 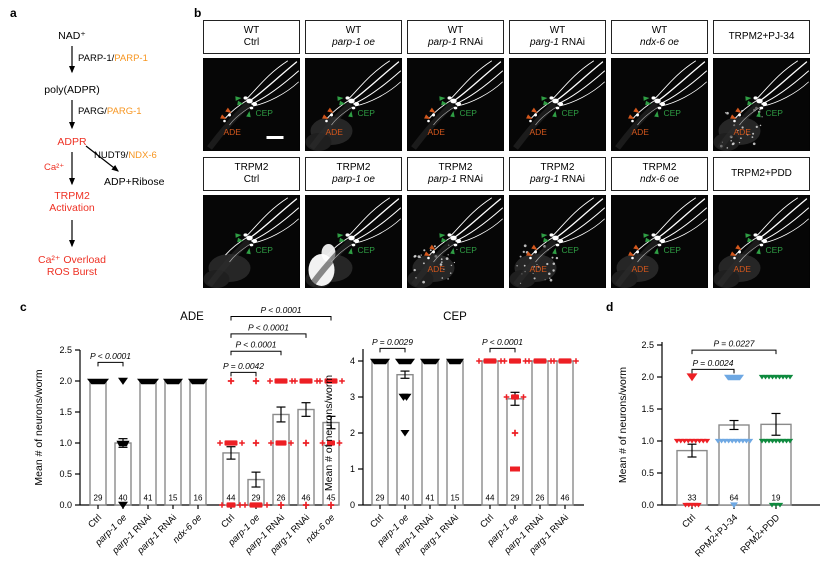 I want to click on micrograph-label-line1: TRPM2, so click(x=251, y=167).